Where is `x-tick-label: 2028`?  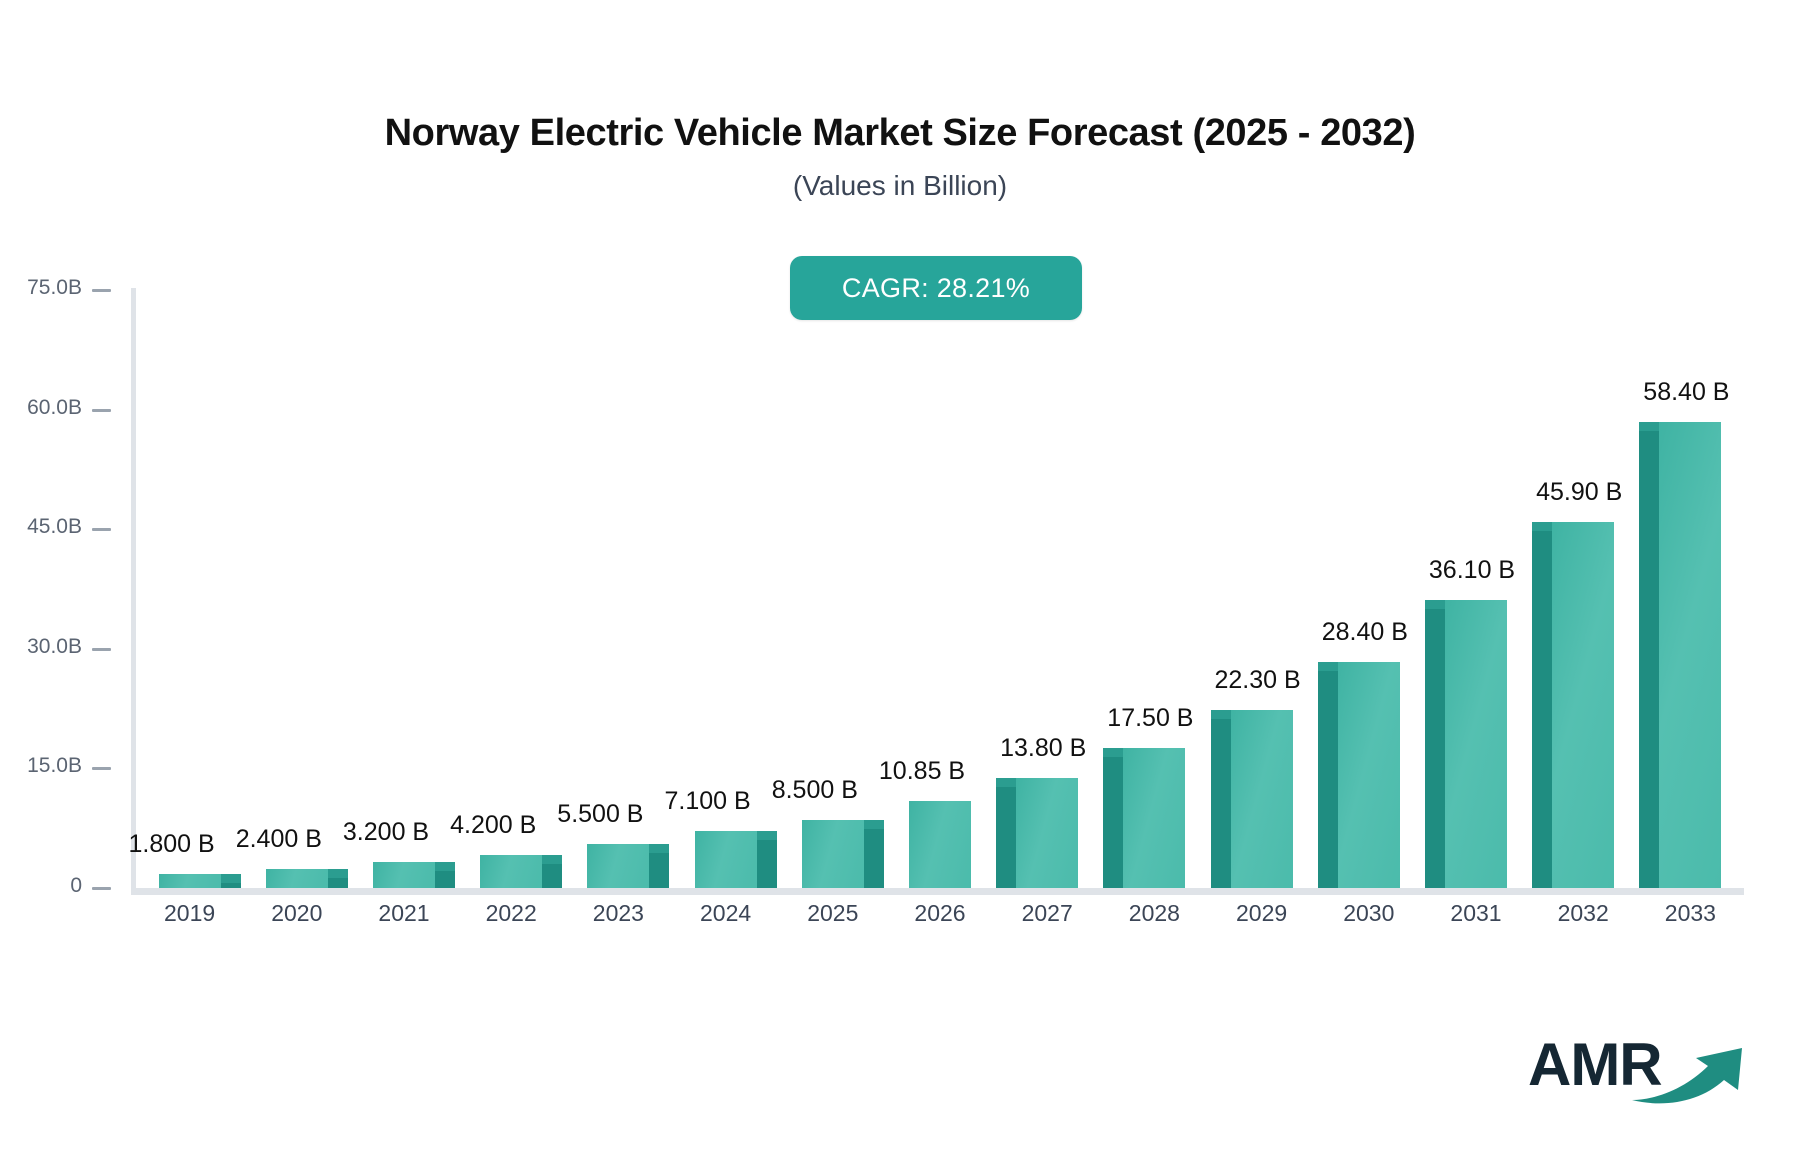
x-tick-label: 2028 is located at coordinates (1154, 913).